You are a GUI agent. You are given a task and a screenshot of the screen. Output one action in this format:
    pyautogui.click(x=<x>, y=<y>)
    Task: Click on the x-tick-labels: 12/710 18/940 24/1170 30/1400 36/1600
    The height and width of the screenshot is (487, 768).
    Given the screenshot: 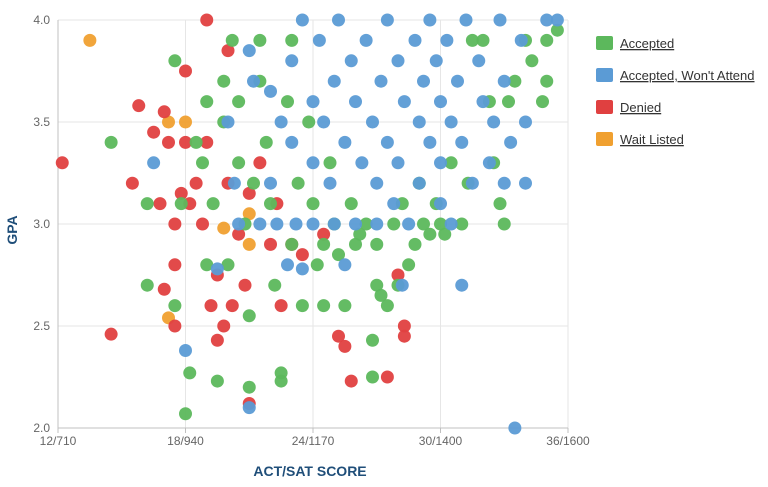 What is the action you would take?
    pyautogui.click(x=315, y=441)
    